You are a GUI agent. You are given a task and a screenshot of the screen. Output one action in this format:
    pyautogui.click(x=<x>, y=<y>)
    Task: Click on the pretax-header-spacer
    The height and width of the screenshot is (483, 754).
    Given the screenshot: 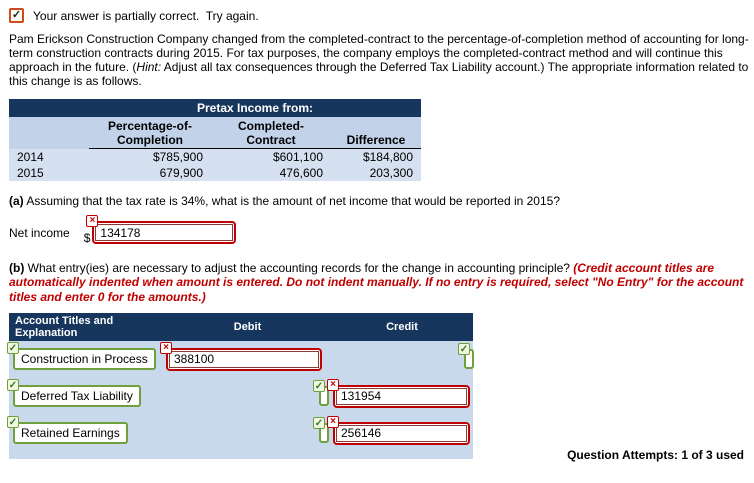 What is the action you would take?
    pyautogui.click(x=49, y=133)
    